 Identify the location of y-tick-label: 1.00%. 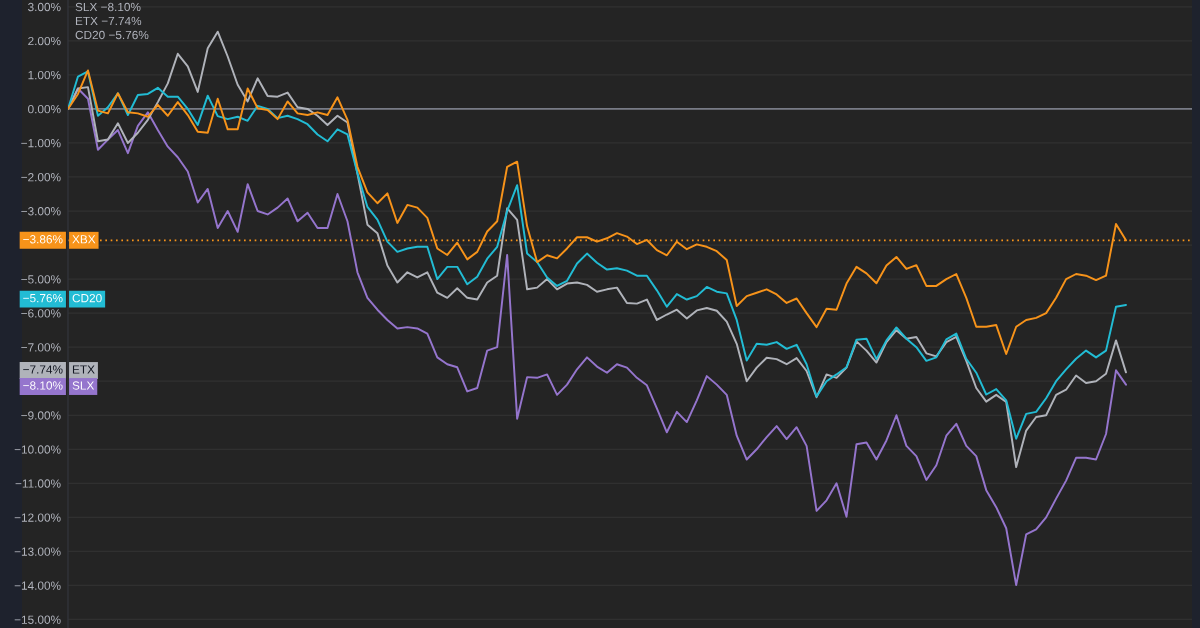
(44, 75).